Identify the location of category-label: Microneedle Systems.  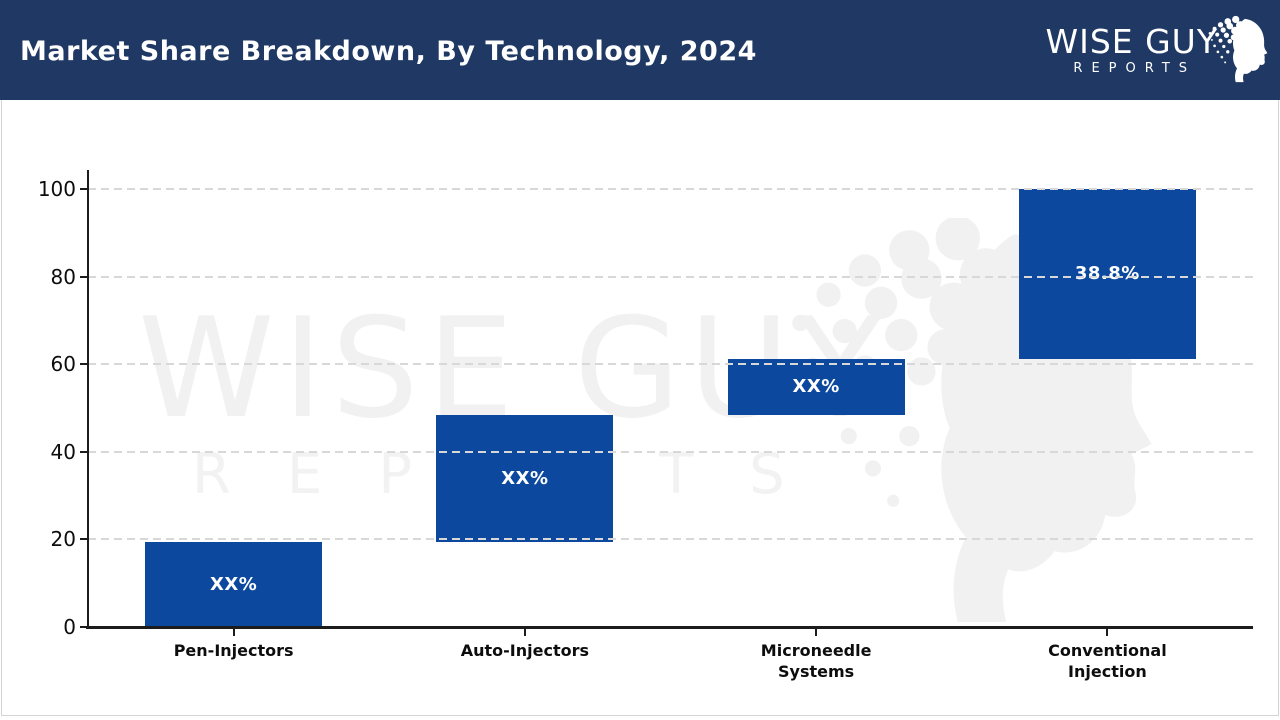
(816, 661).